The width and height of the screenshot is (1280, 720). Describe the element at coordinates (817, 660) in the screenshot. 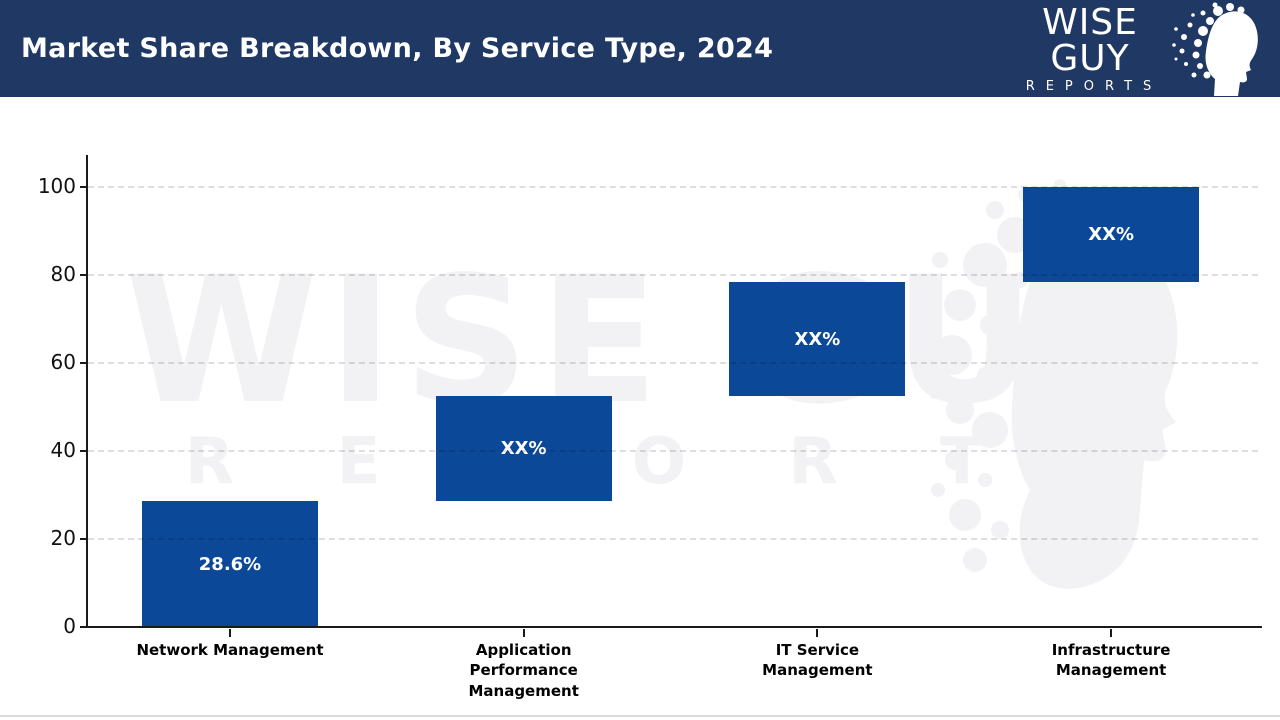

I see `category-label-3: IT Service Management` at that location.